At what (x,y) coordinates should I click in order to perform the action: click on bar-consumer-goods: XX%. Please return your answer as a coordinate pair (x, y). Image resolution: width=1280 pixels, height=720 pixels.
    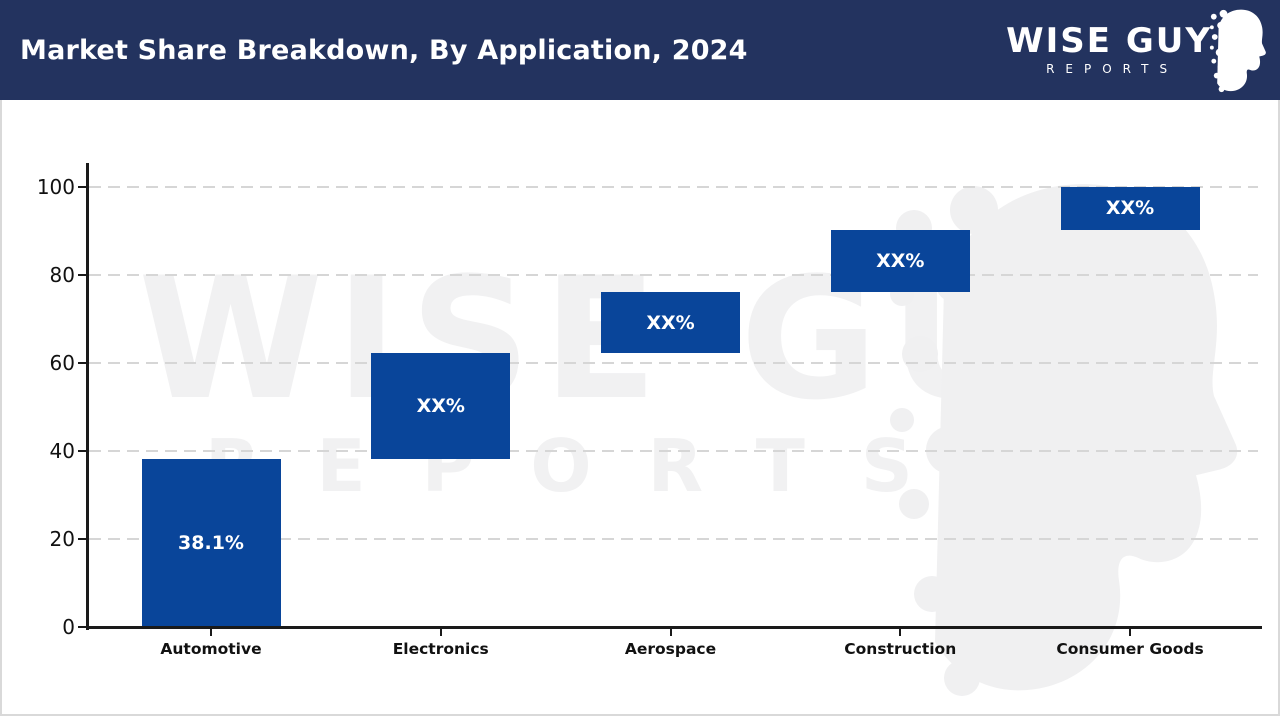
    Looking at the image, I should click on (1130, 208).